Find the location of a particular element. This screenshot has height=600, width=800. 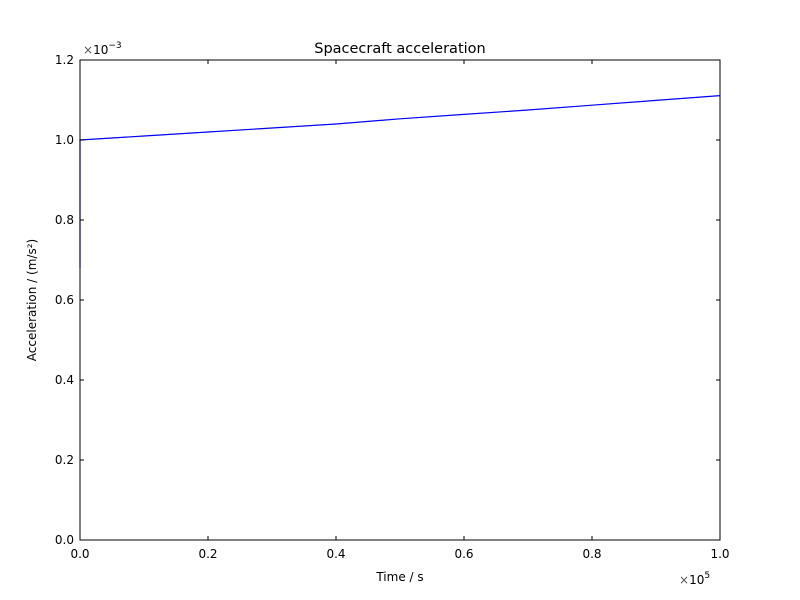

svg-text: ×10⁻³ is located at coordinates (102, 49).